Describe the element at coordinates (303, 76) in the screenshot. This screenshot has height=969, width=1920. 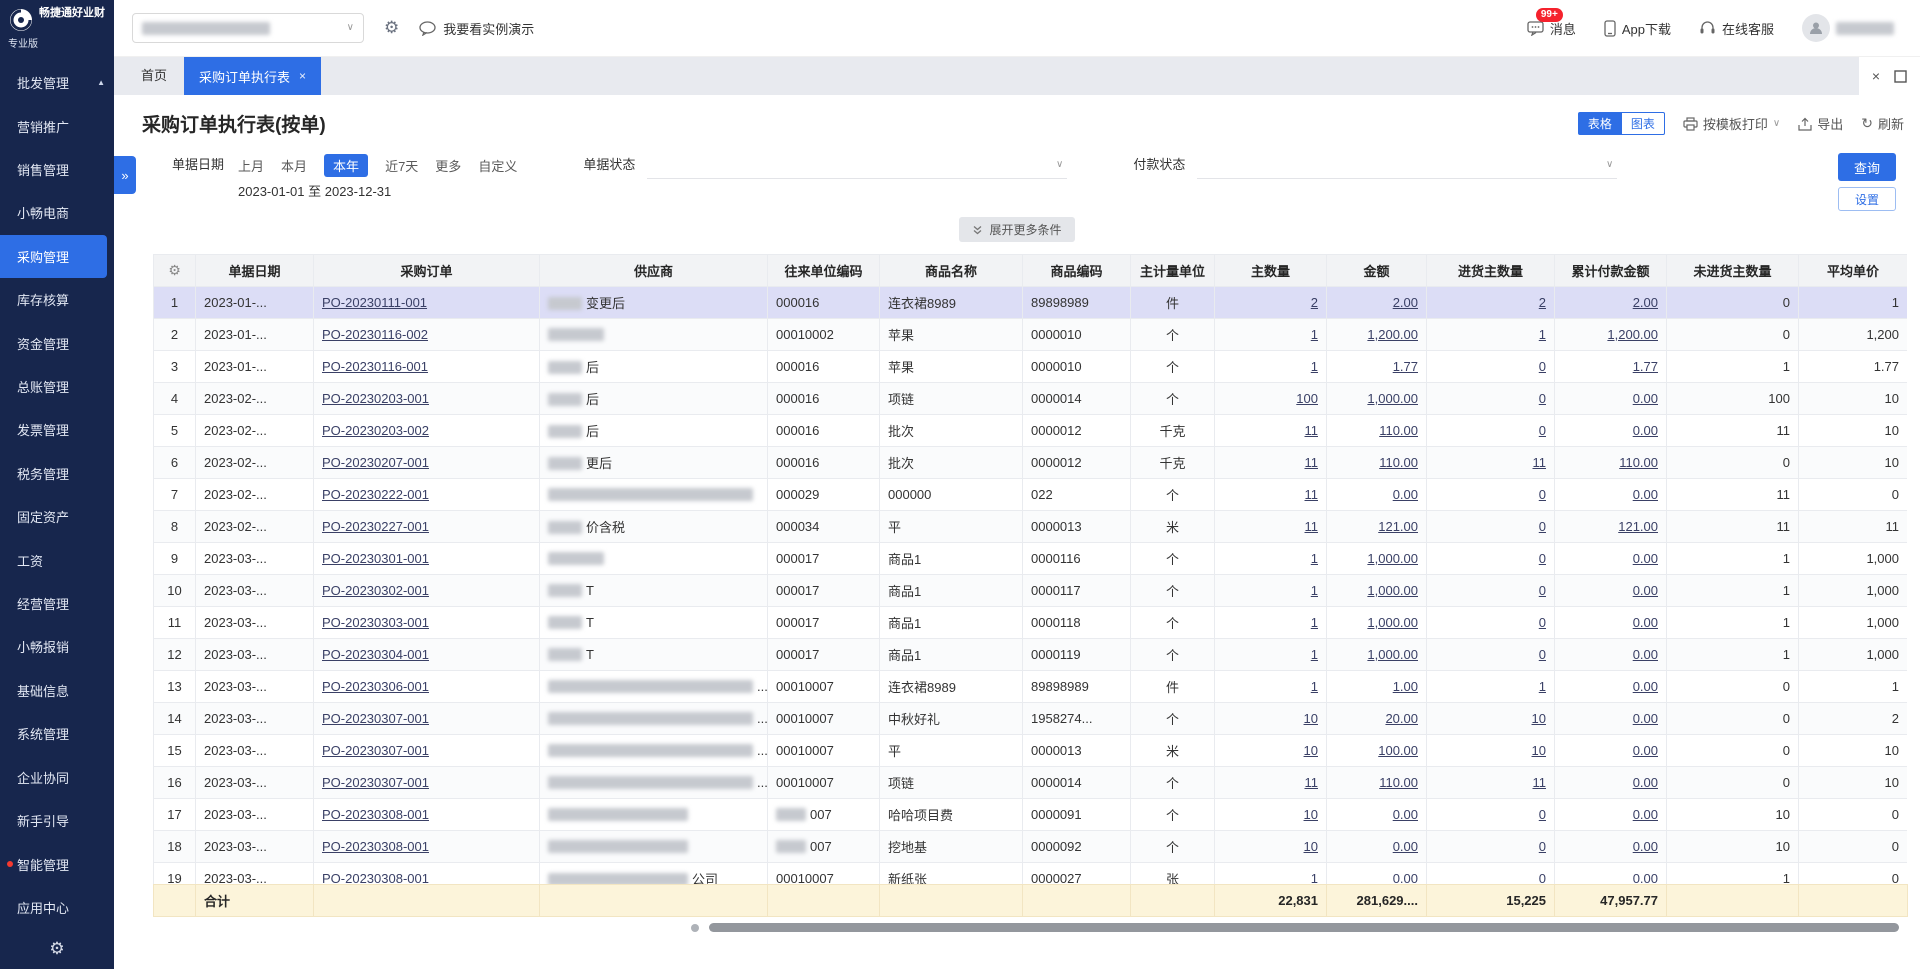
I see `close-tab-icon: ×` at that location.